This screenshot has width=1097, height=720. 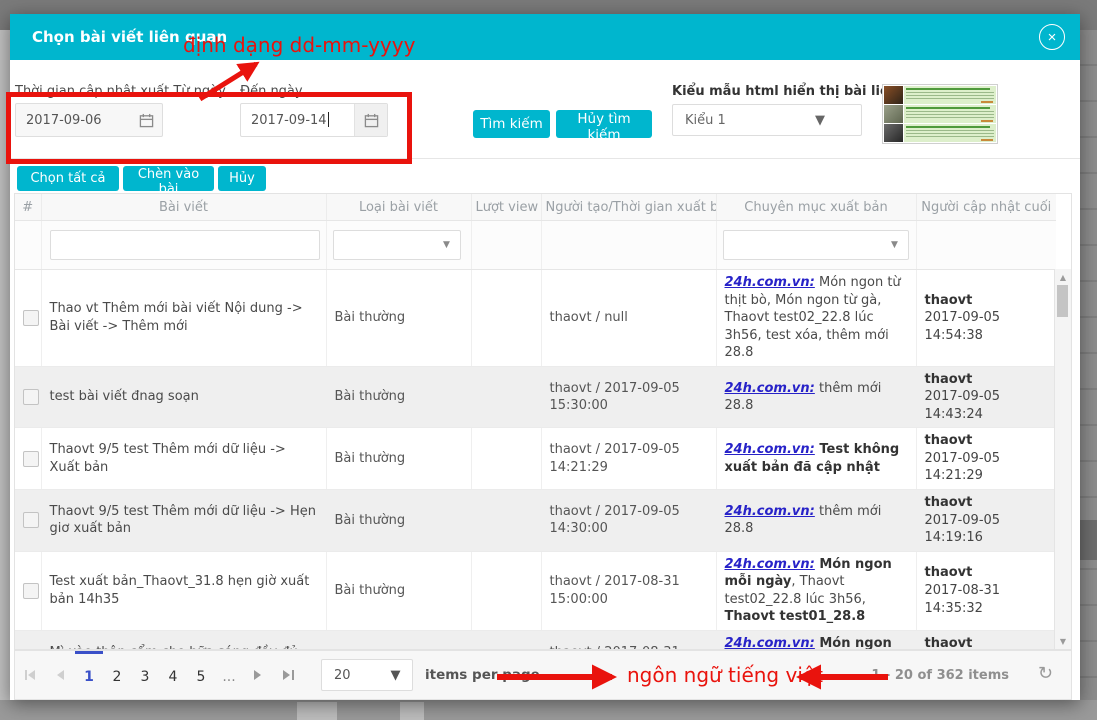 What do you see at coordinates (183, 207) in the screenshot?
I see `column-article: Bài viết` at bounding box center [183, 207].